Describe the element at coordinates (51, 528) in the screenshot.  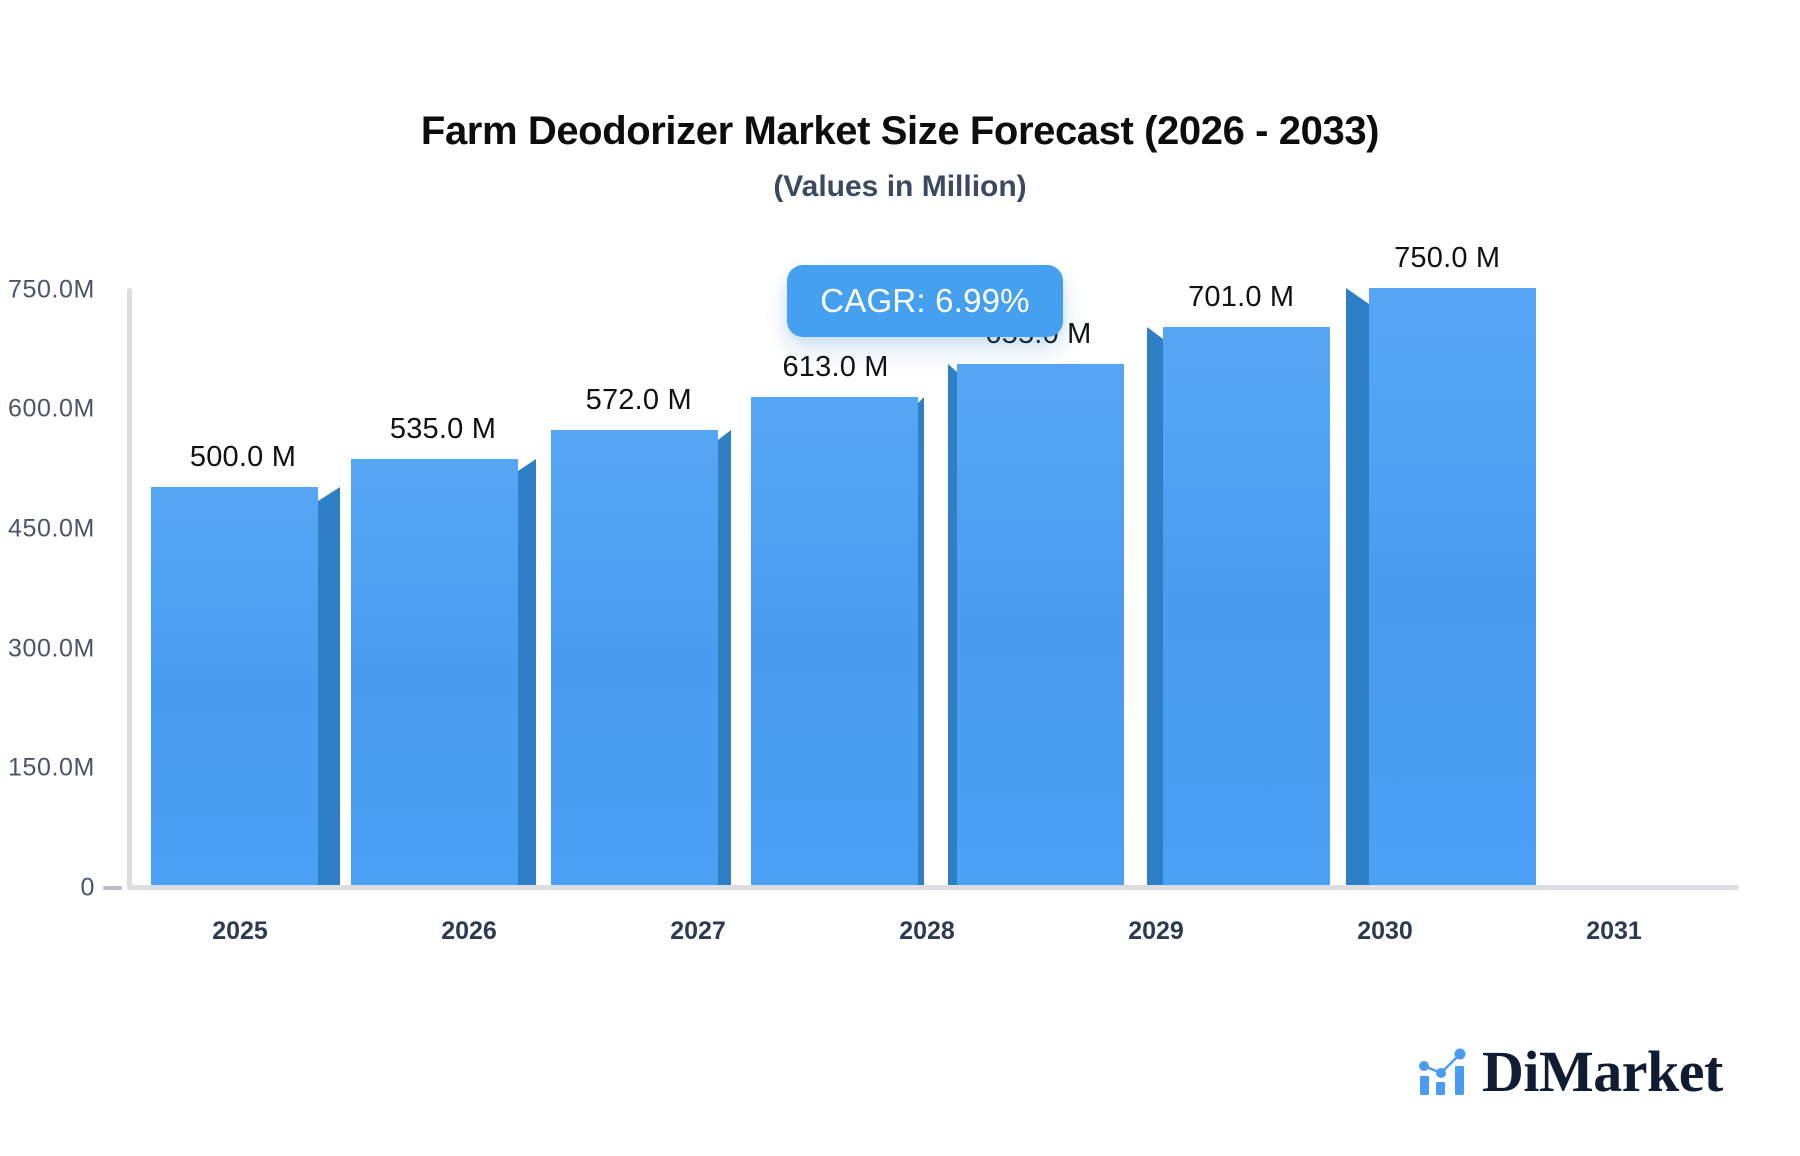
I see `y-tick-label-450: 450.0M` at that location.